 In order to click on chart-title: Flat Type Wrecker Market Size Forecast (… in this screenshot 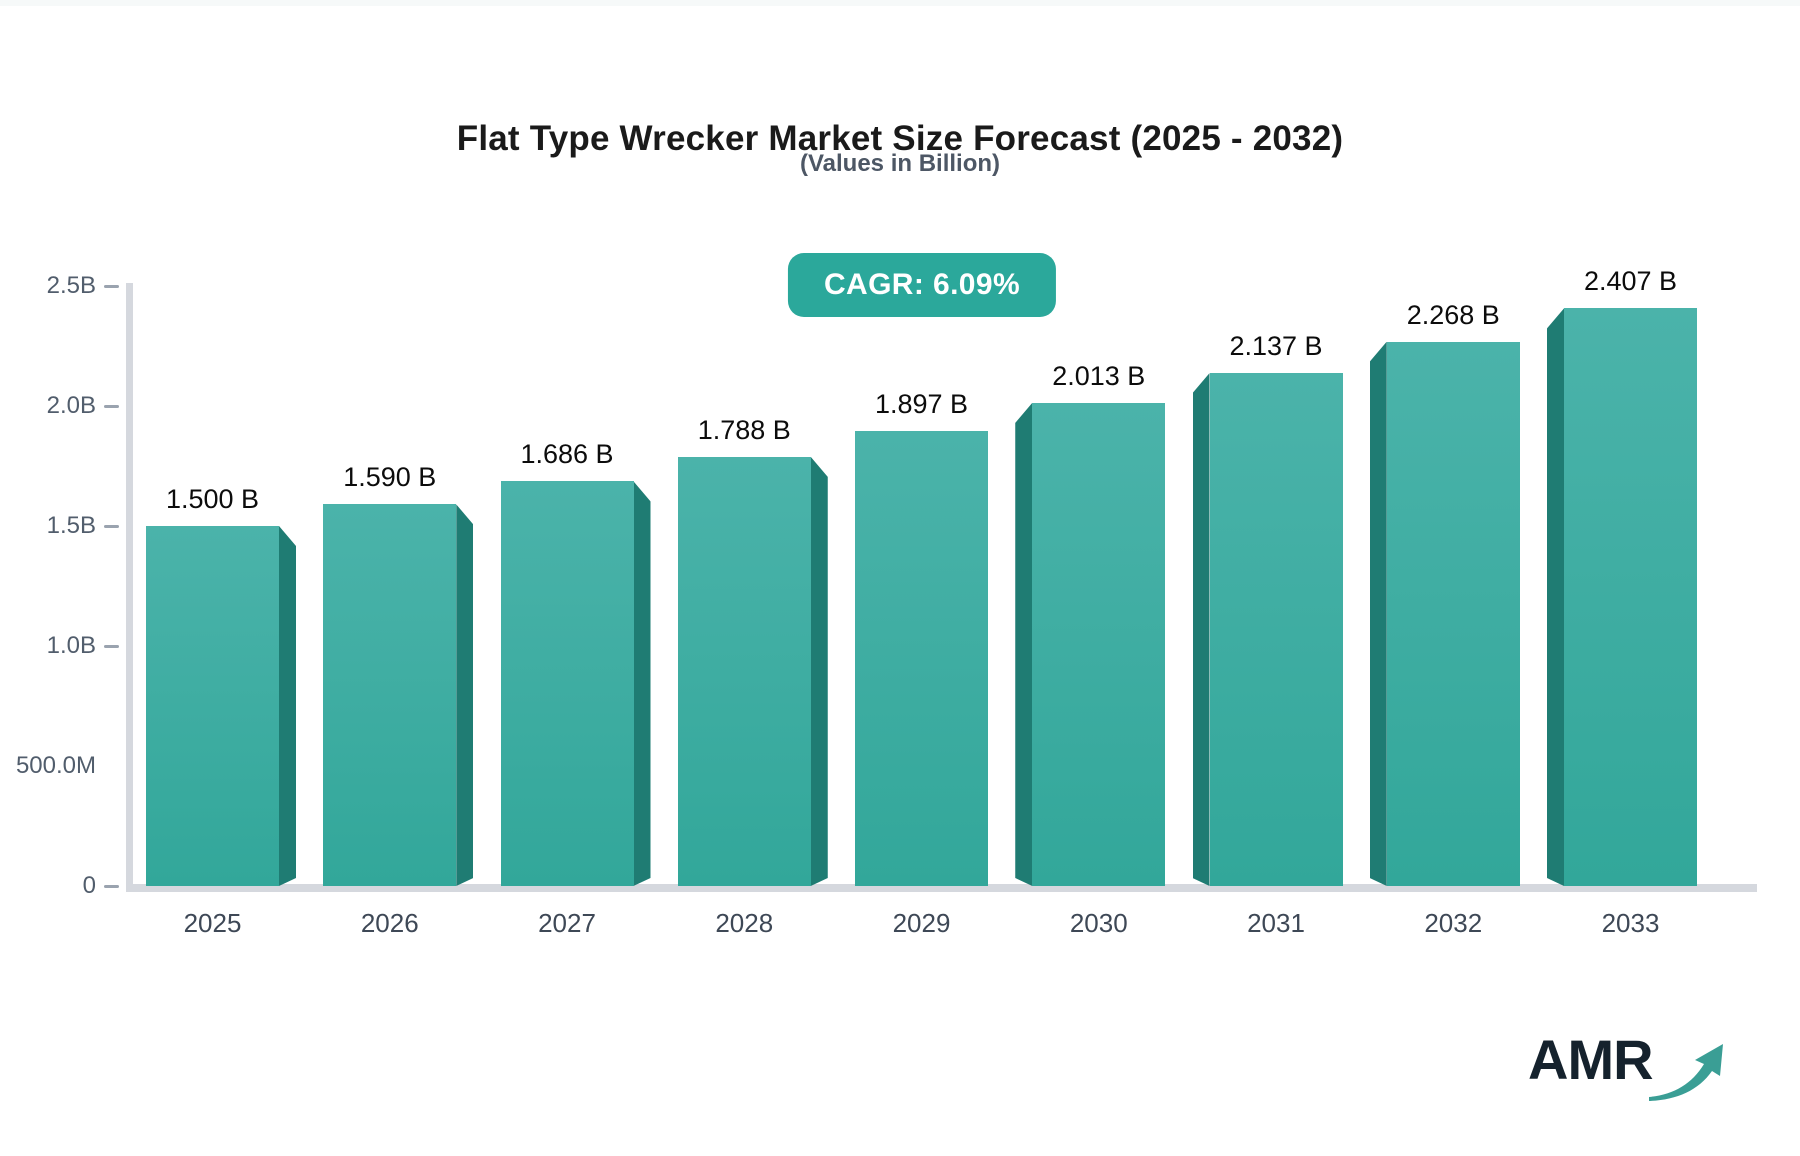, I will do `click(900, 139)`.